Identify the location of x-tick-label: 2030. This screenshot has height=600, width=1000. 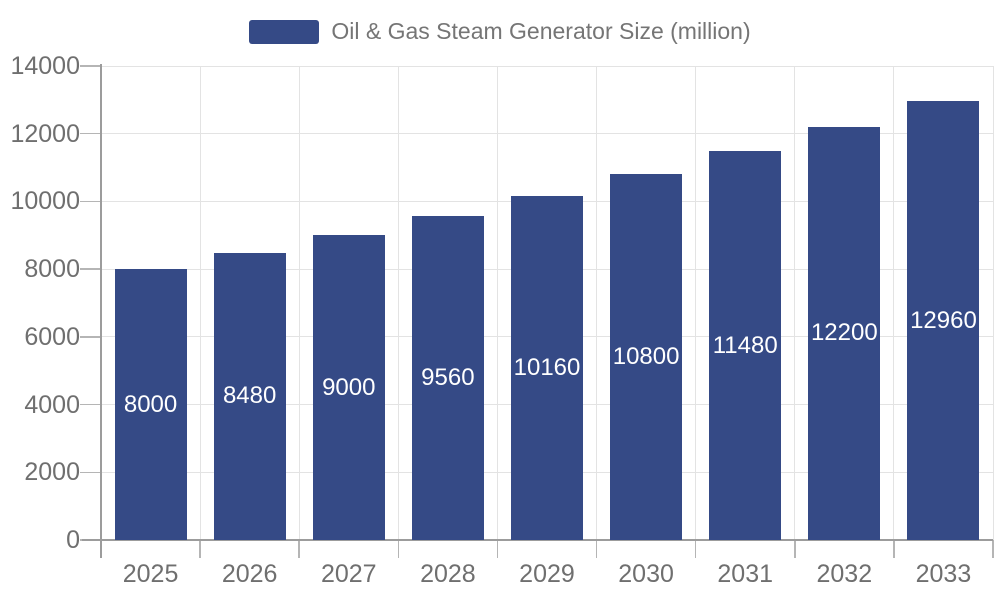
(646, 574).